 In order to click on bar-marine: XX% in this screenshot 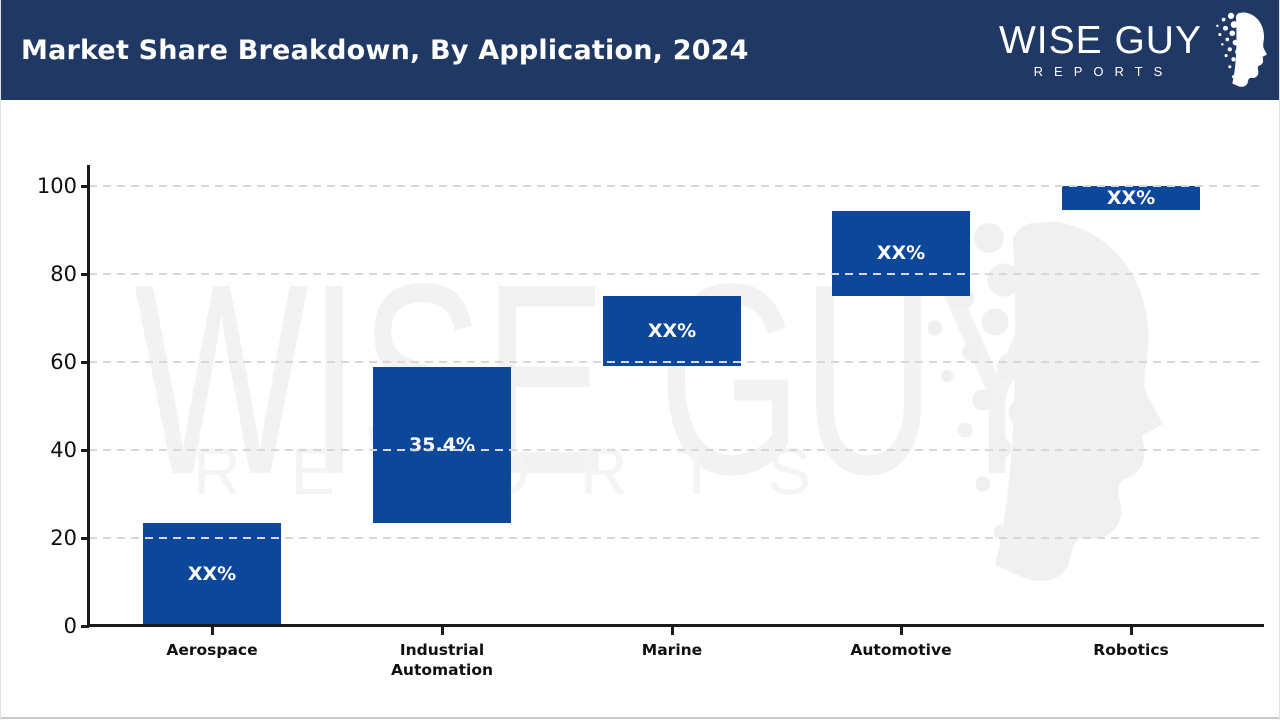, I will do `click(672, 331)`.